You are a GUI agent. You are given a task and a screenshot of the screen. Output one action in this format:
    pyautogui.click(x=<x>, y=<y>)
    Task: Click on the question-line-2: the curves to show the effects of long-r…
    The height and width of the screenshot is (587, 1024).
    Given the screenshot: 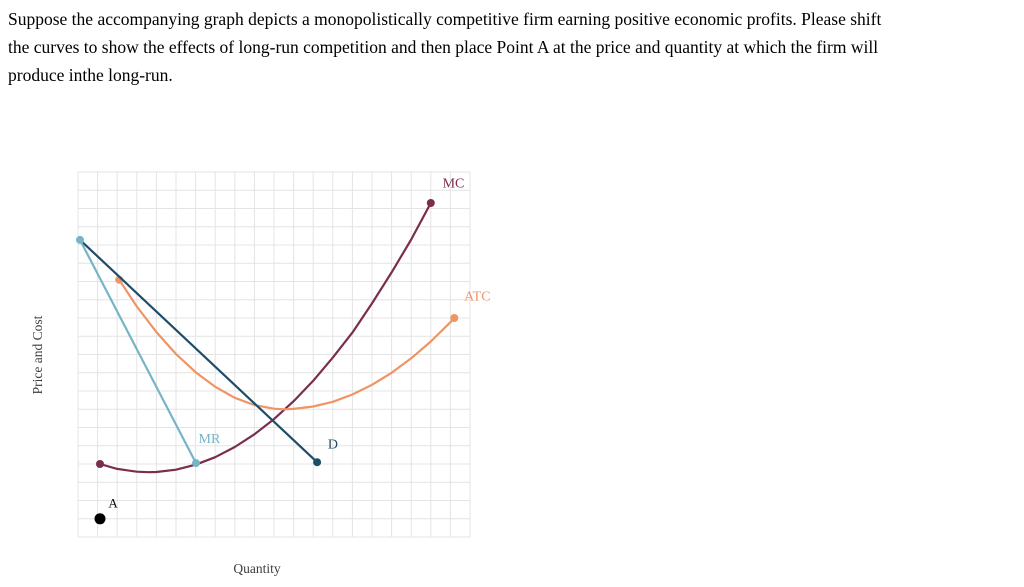 What is the action you would take?
    pyautogui.click(x=443, y=47)
    